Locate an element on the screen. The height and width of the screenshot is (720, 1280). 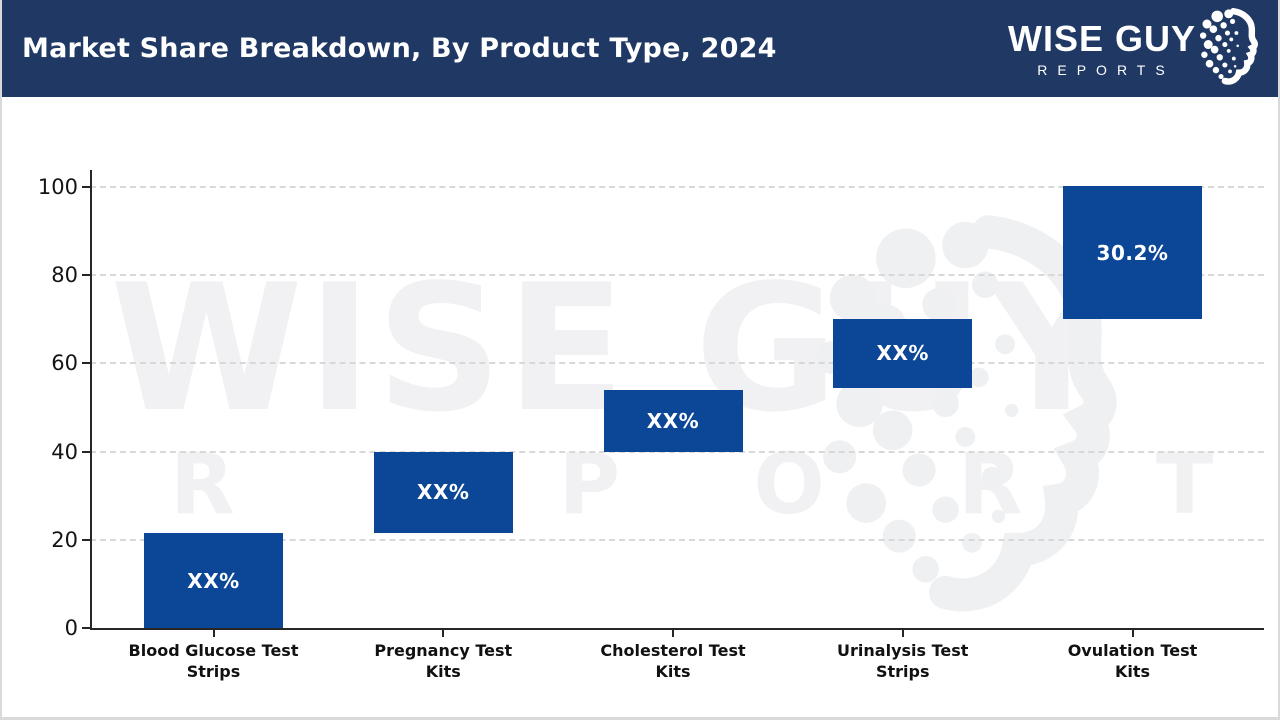
logo-wordmark: WISE GUY REPORTS is located at coordinates (1101, 47).